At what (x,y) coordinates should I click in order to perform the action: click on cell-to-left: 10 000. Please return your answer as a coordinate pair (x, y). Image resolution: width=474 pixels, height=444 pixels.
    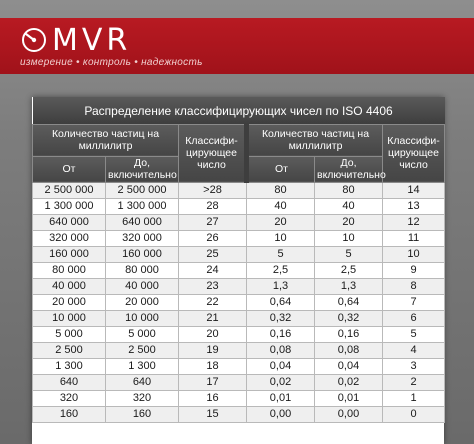
    Looking at the image, I should click on (142, 318).